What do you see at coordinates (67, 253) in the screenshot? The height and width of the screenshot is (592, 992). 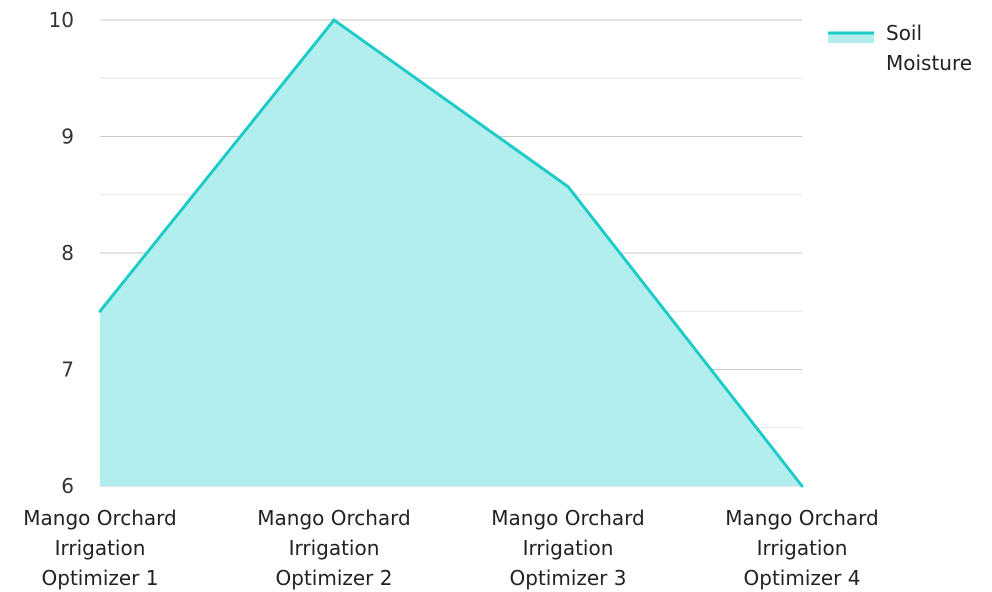 I see `y-tick-label: 8` at bounding box center [67, 253].